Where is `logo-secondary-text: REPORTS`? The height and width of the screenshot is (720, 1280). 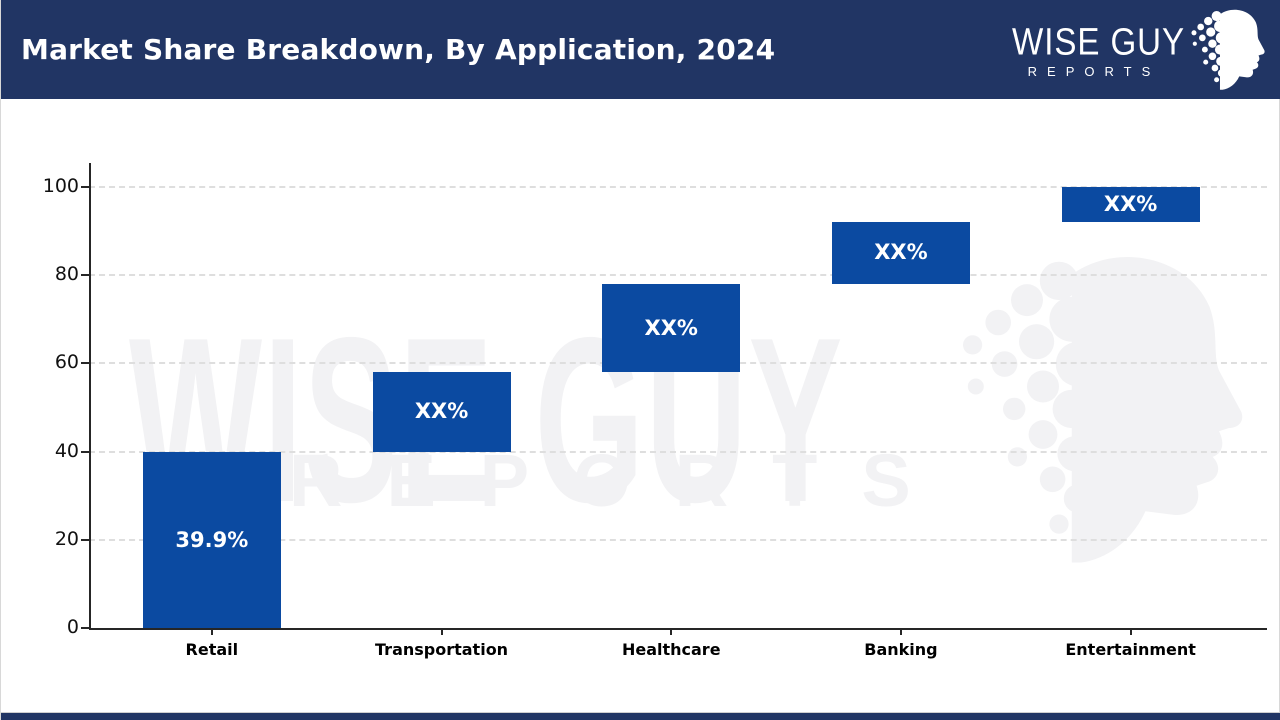 logo-secondary-text: REPORTS is located at coordinates (1094, 71).